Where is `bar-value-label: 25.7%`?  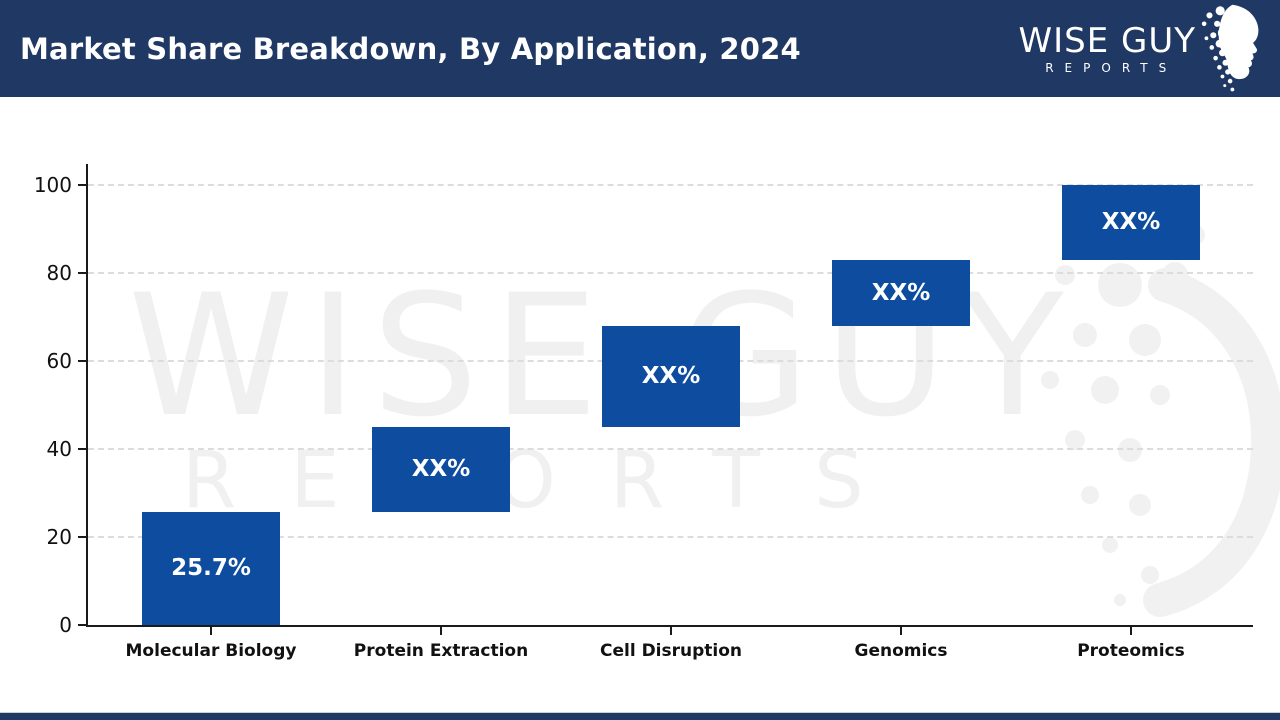 bar-value-label: 25.7% is located at coordinates (211, 568).